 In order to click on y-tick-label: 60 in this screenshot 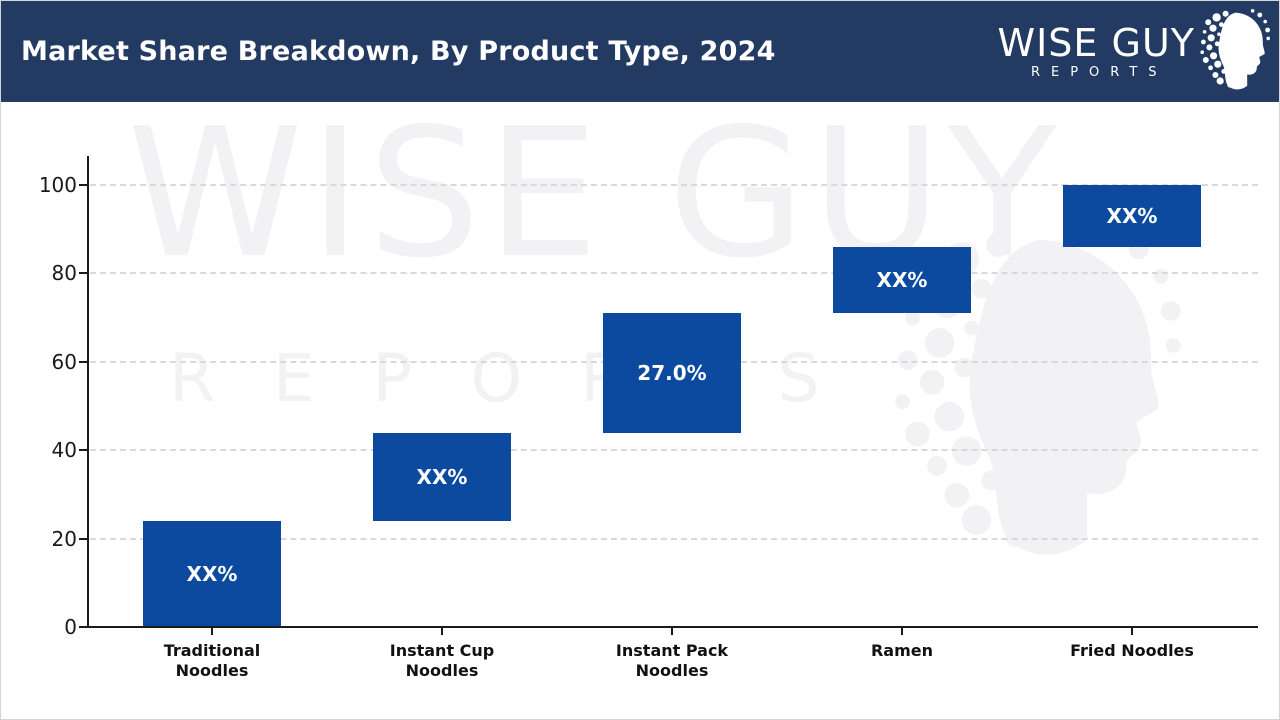, I will do `click(64, 361)`.